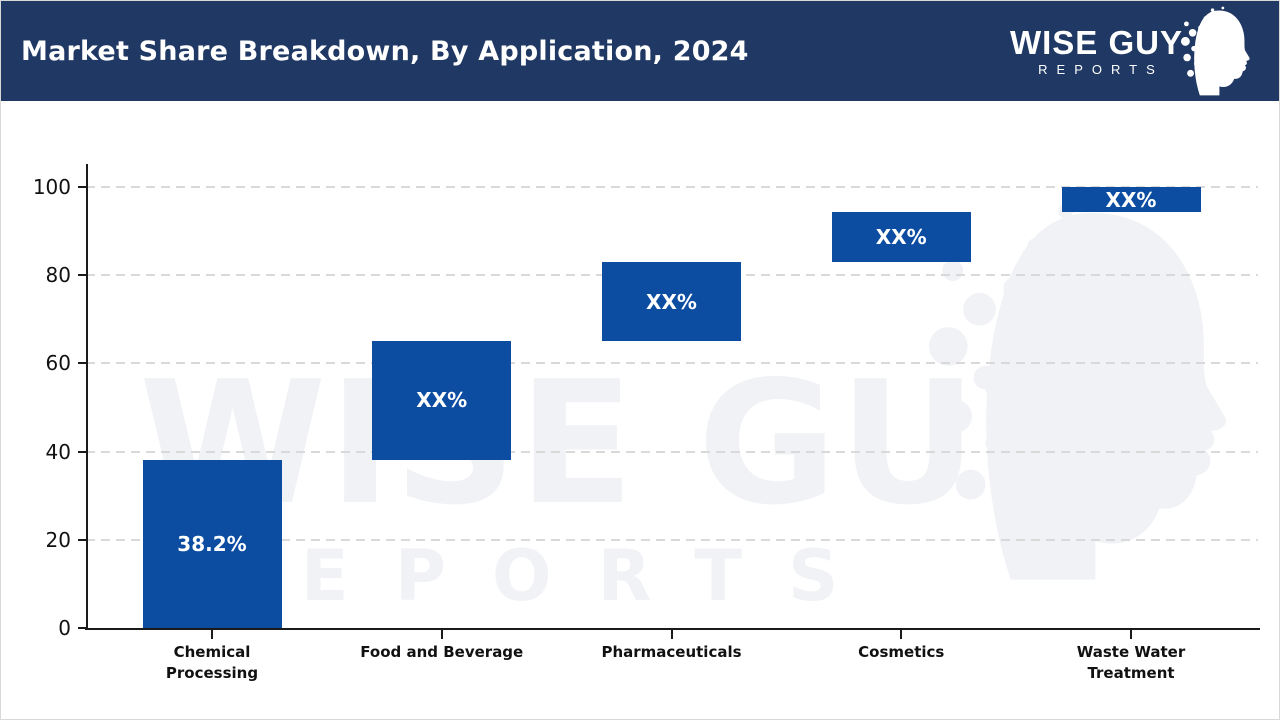  I want to click on bar-value-label-waste-water-treatment: XX%, so click(1131, 199).